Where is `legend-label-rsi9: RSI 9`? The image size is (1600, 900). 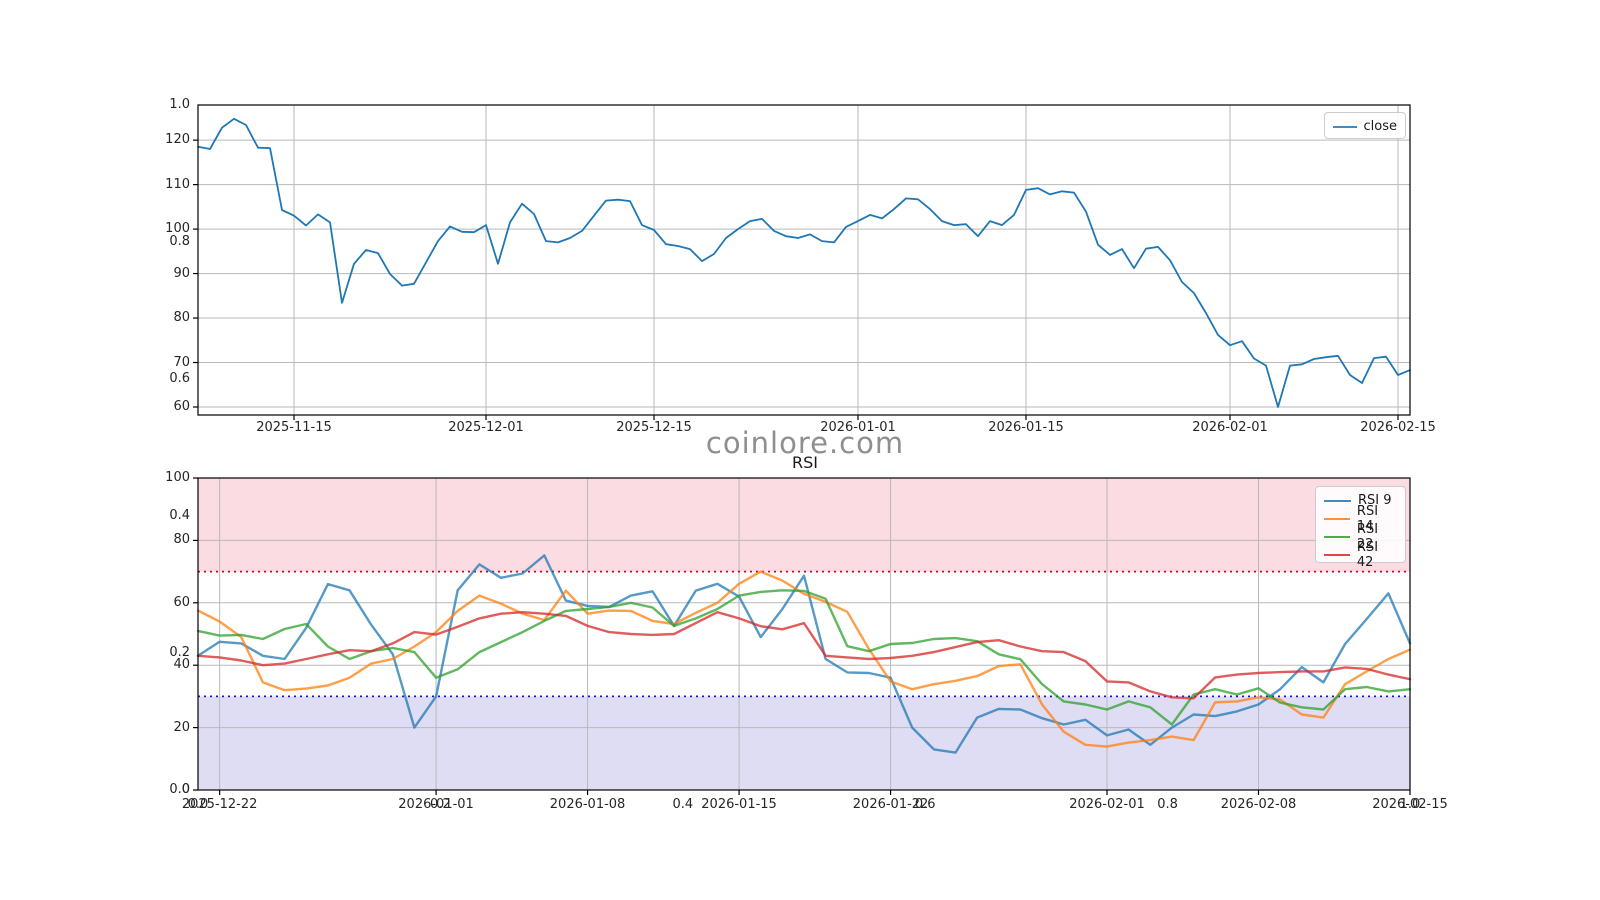 legend-label-rsi9: RSI 9 is located at coordinates (1375, 500).